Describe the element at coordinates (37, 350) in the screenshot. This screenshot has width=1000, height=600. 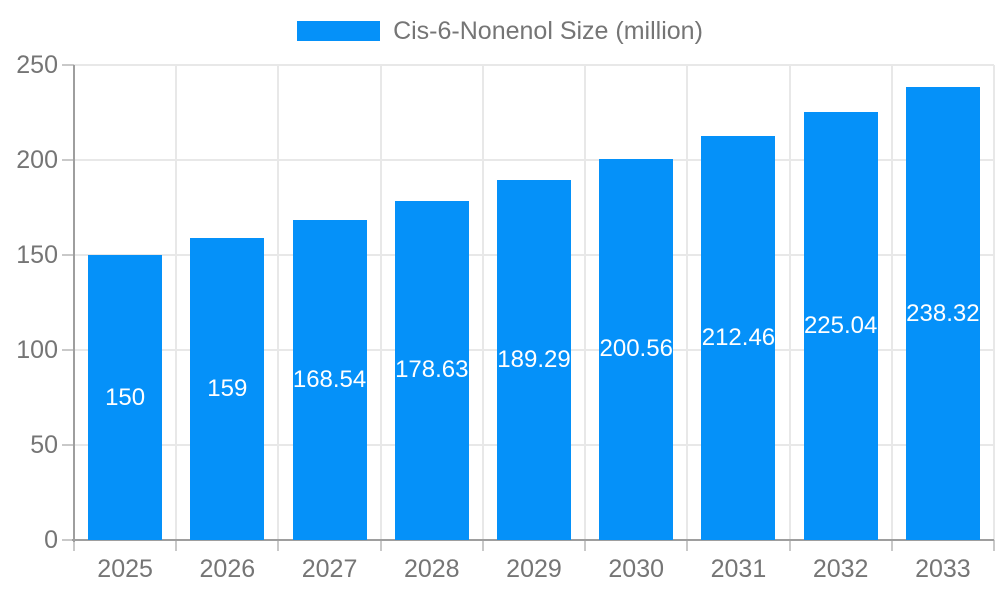
I see `y-axis-tick-label: 100` at that location.